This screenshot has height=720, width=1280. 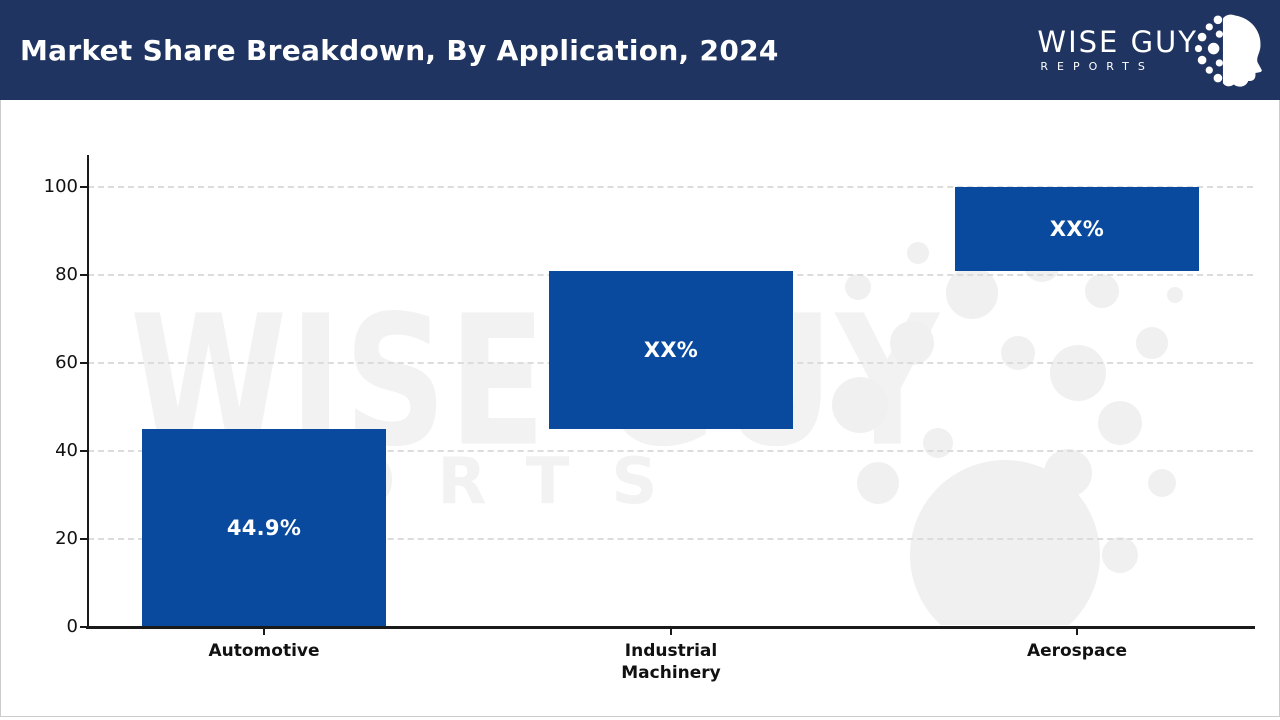 What do you see at coordinates (1077, 651) in the screenshot?
I see `x-category-label: Aerospace` at bounding box center [1077, 651].